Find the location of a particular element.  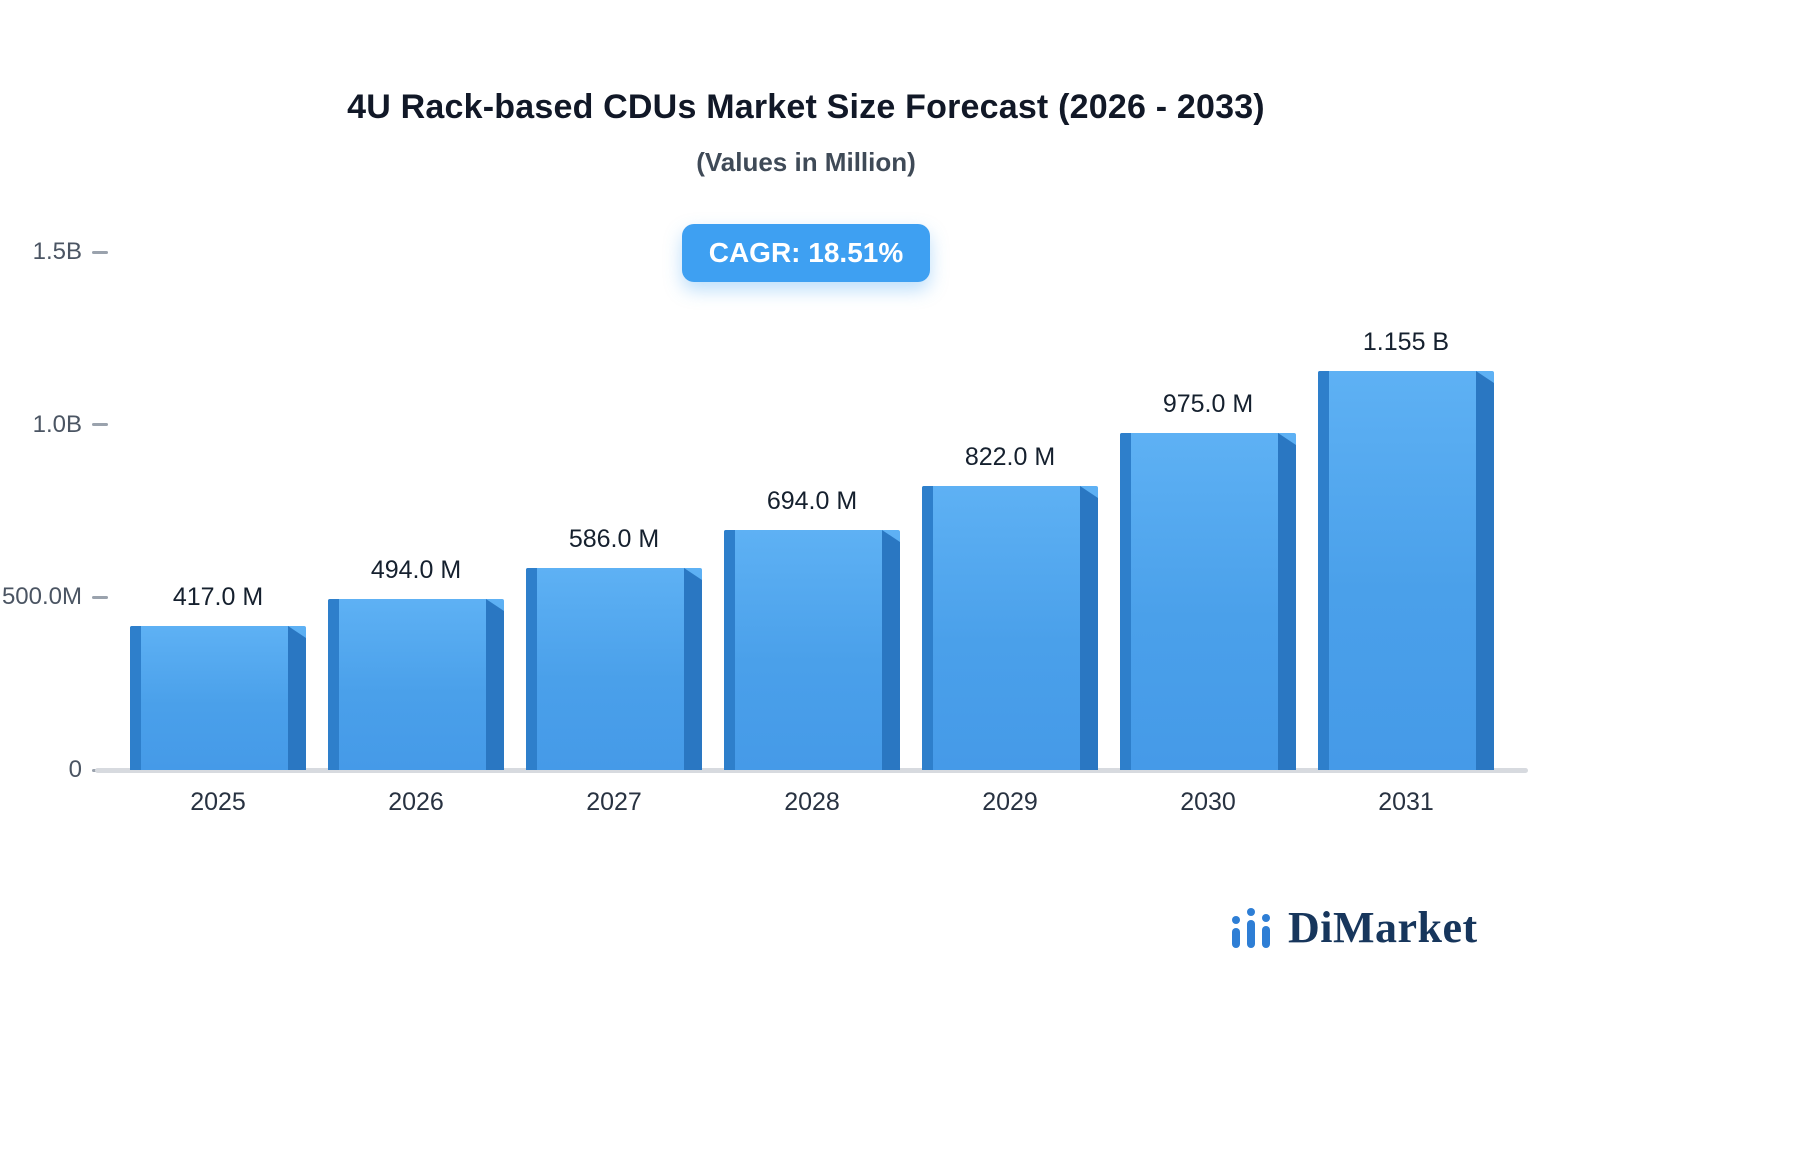

y-tick: 0 is located at coordinates (54, 770).